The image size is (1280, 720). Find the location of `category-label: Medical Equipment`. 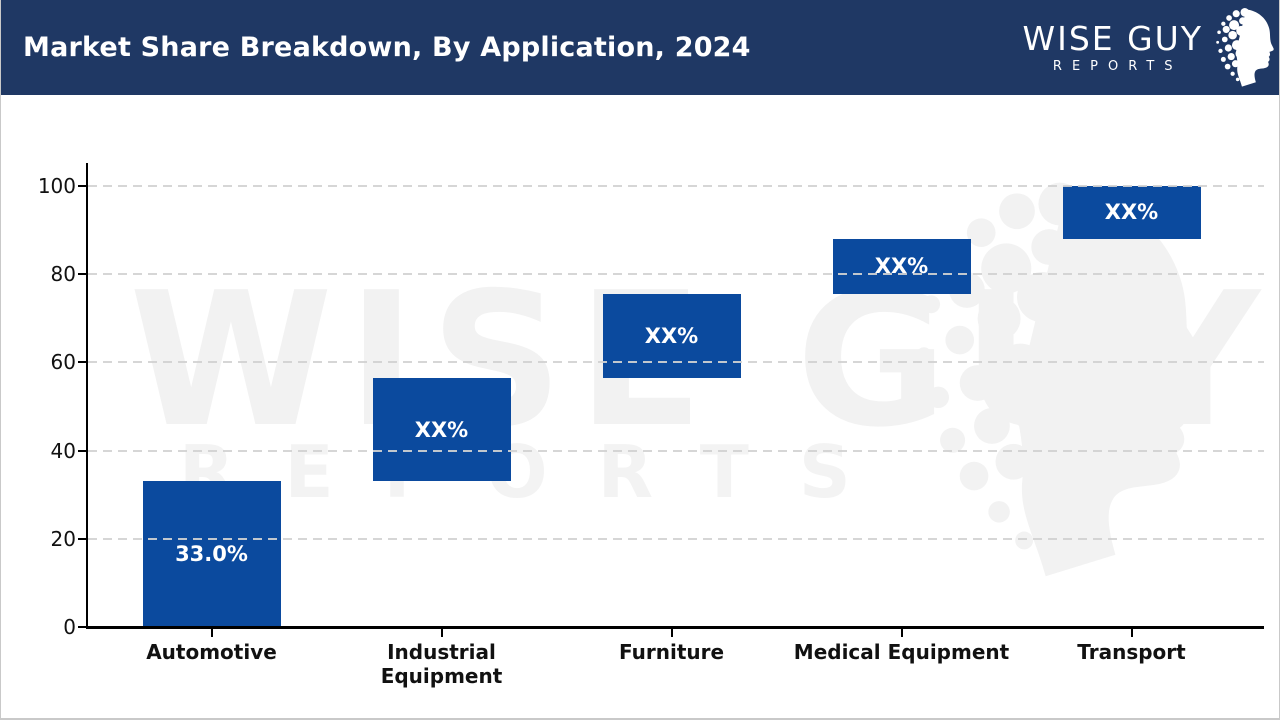

category-label: Medical Equipment is located at coordinates (902, 652).